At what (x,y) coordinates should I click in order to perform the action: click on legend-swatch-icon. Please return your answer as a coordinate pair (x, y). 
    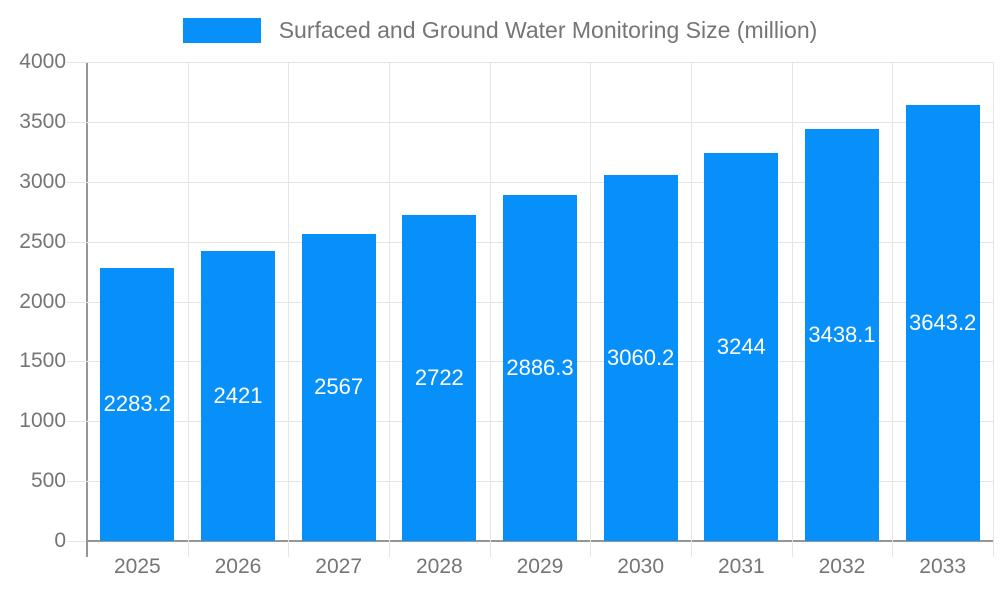
    Looking at the image, I should click on (221, 30).